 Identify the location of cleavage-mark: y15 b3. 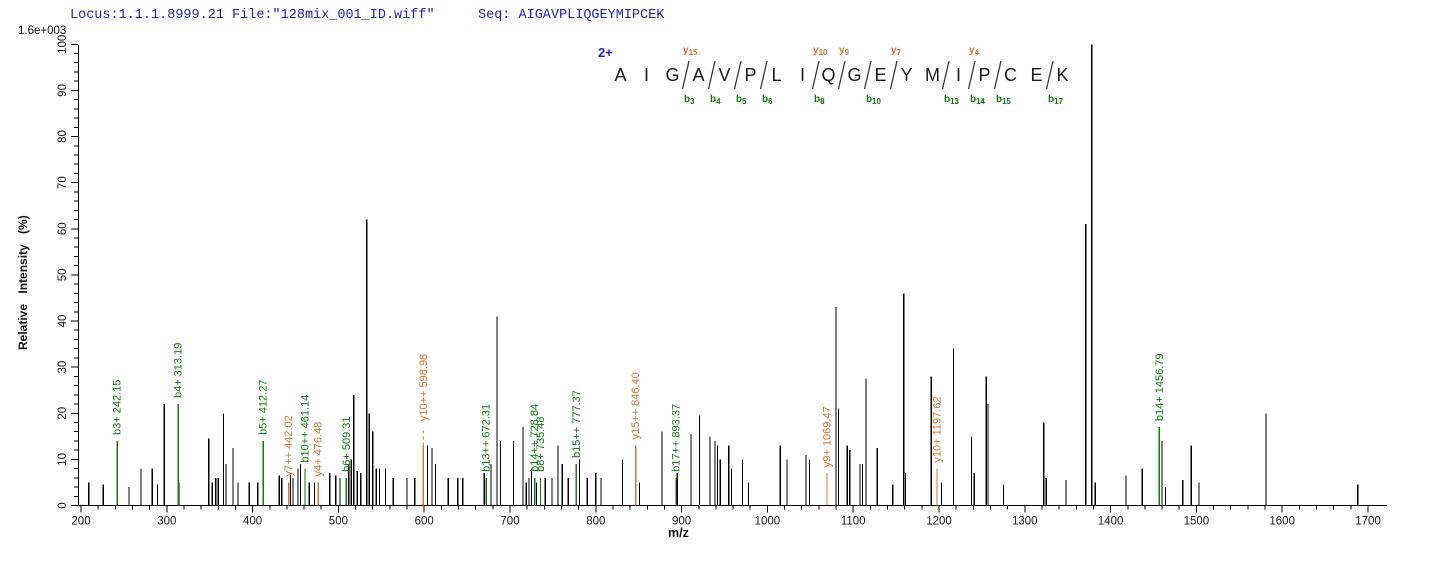
(689, 75).